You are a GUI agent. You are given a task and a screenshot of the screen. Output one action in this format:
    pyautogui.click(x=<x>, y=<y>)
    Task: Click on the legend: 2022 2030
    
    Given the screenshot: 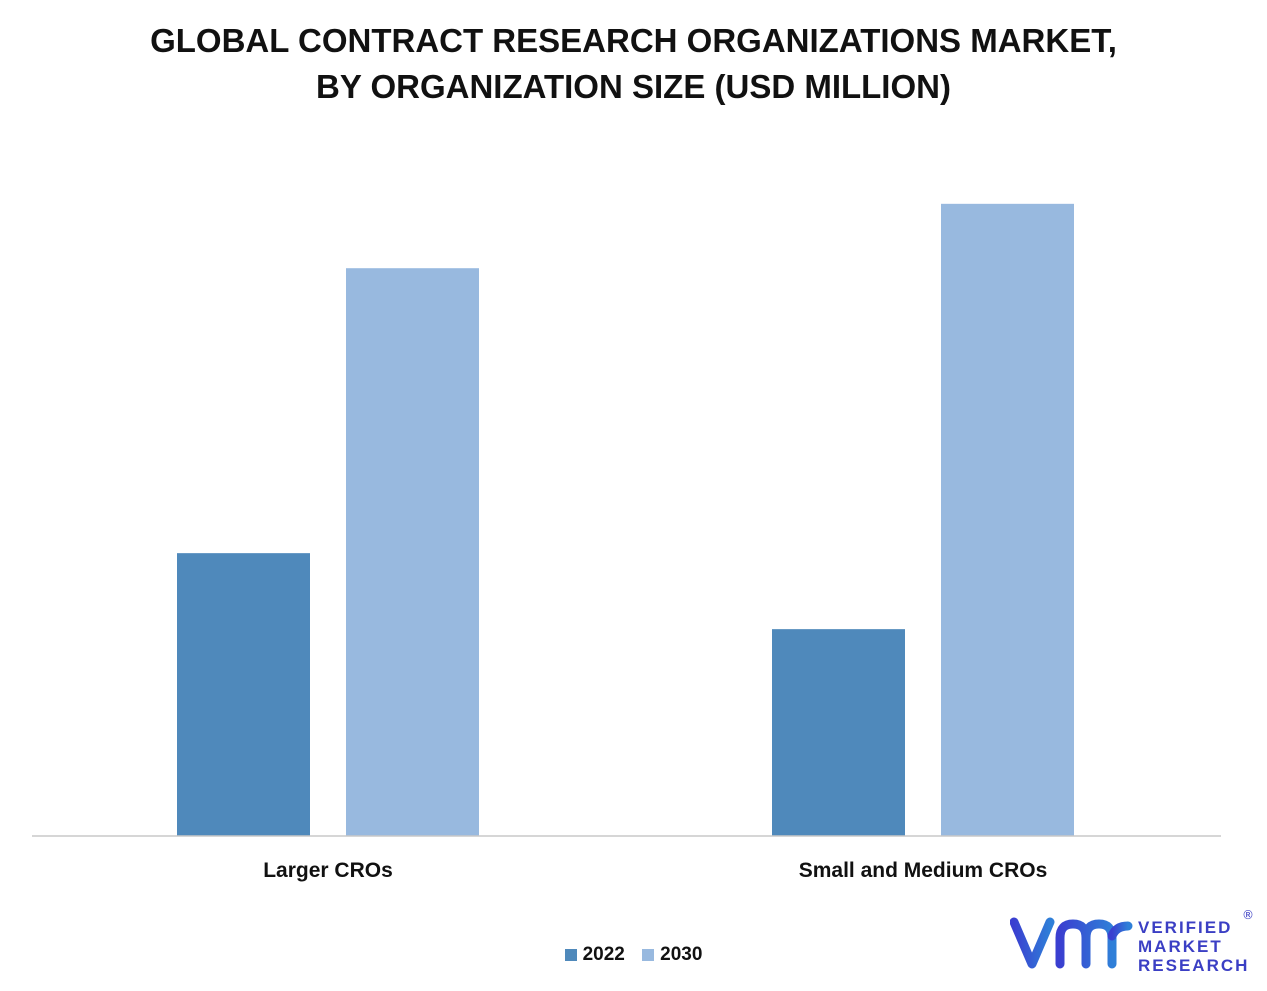 What is the action you would take?
    pyautogui.click(x=633, y=955)
    